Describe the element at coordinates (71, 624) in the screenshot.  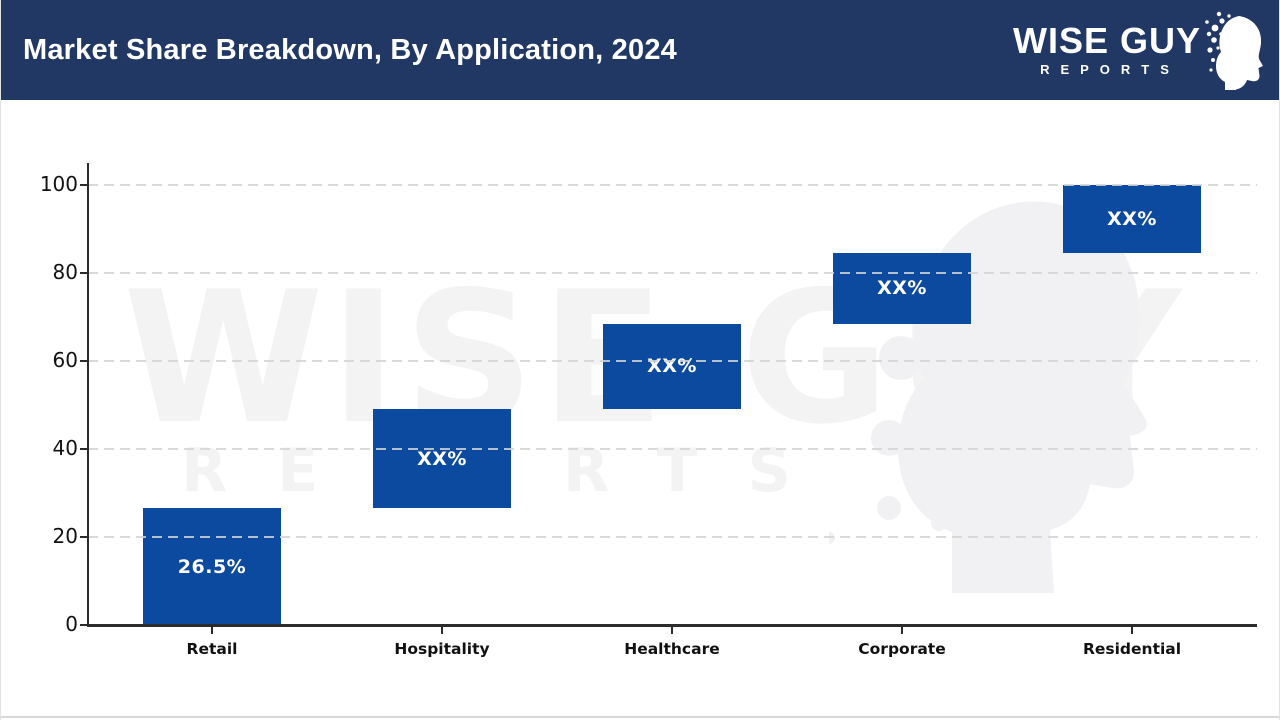
I see `y-tick-label: 0` at that location.